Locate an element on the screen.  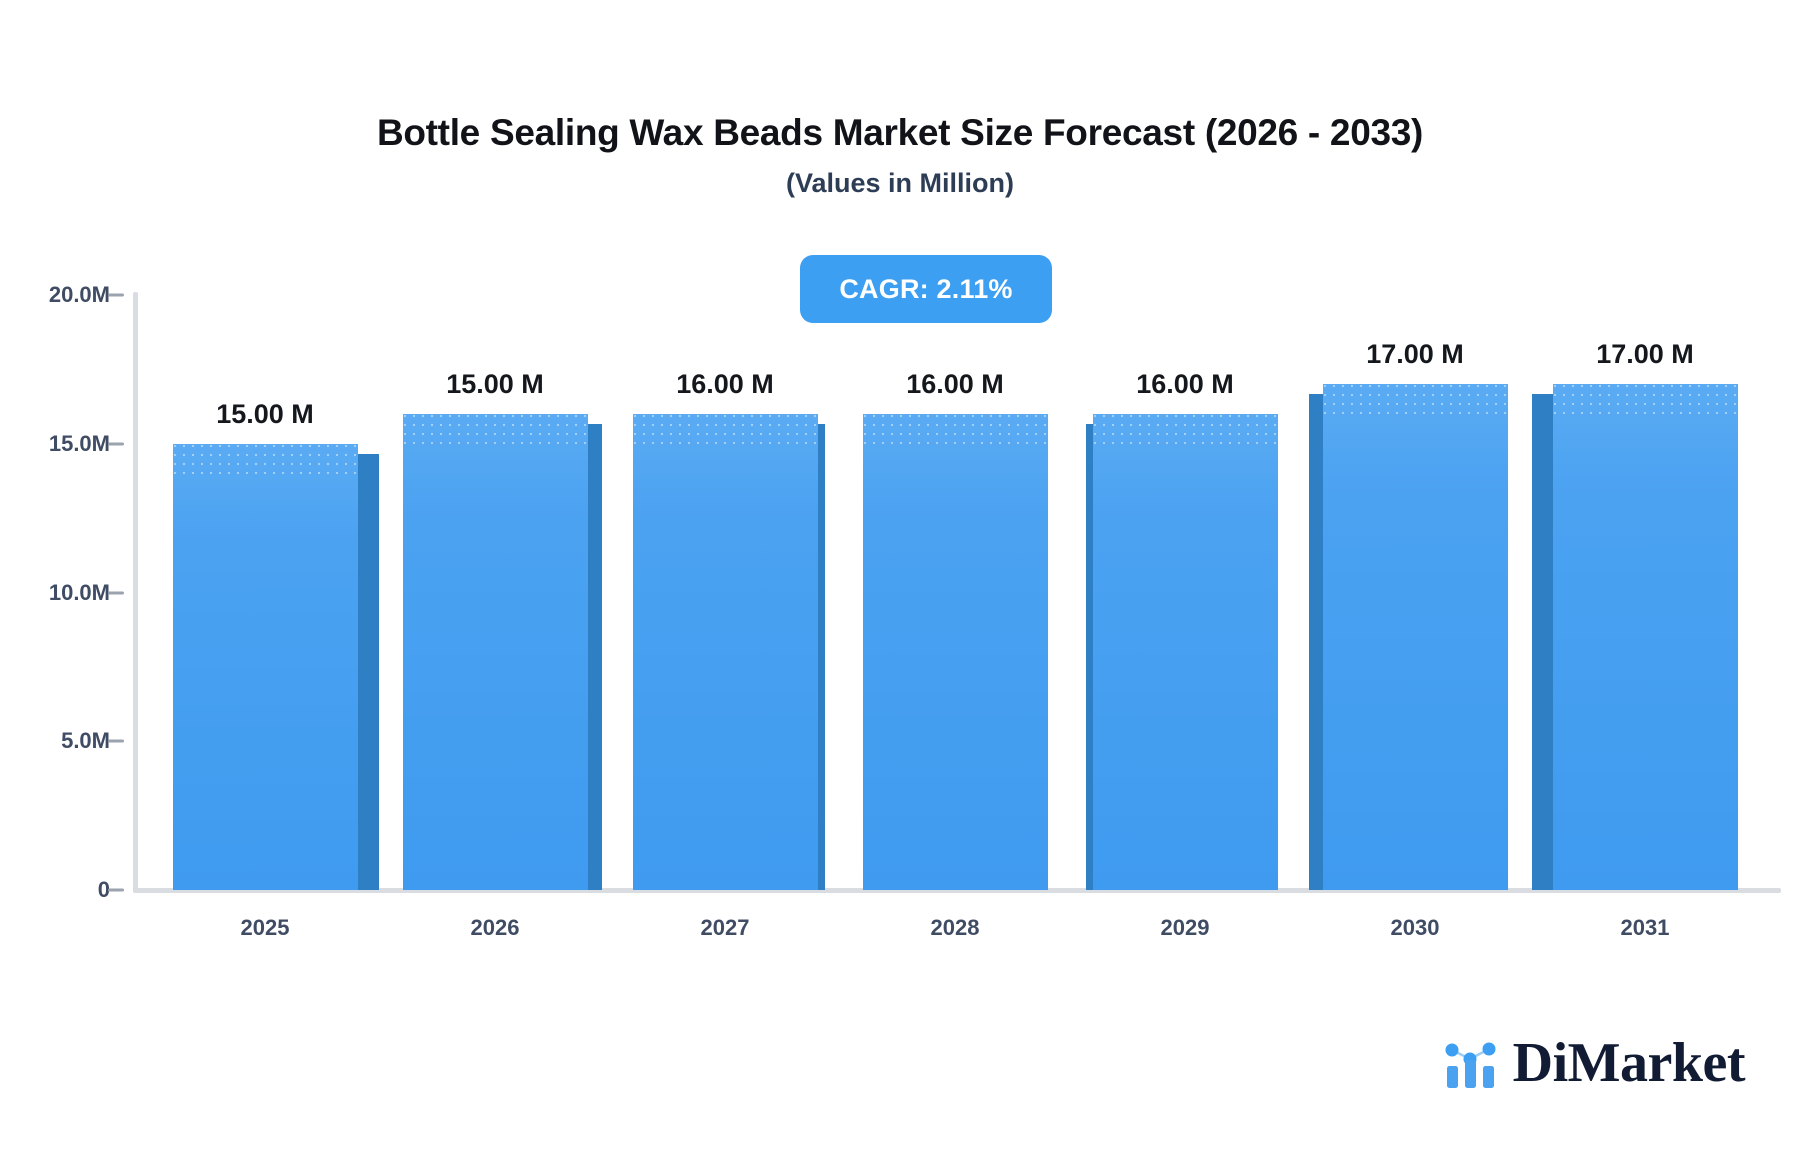
y-axis-tick-label: 15.0M is located at coordinates (79, 443).